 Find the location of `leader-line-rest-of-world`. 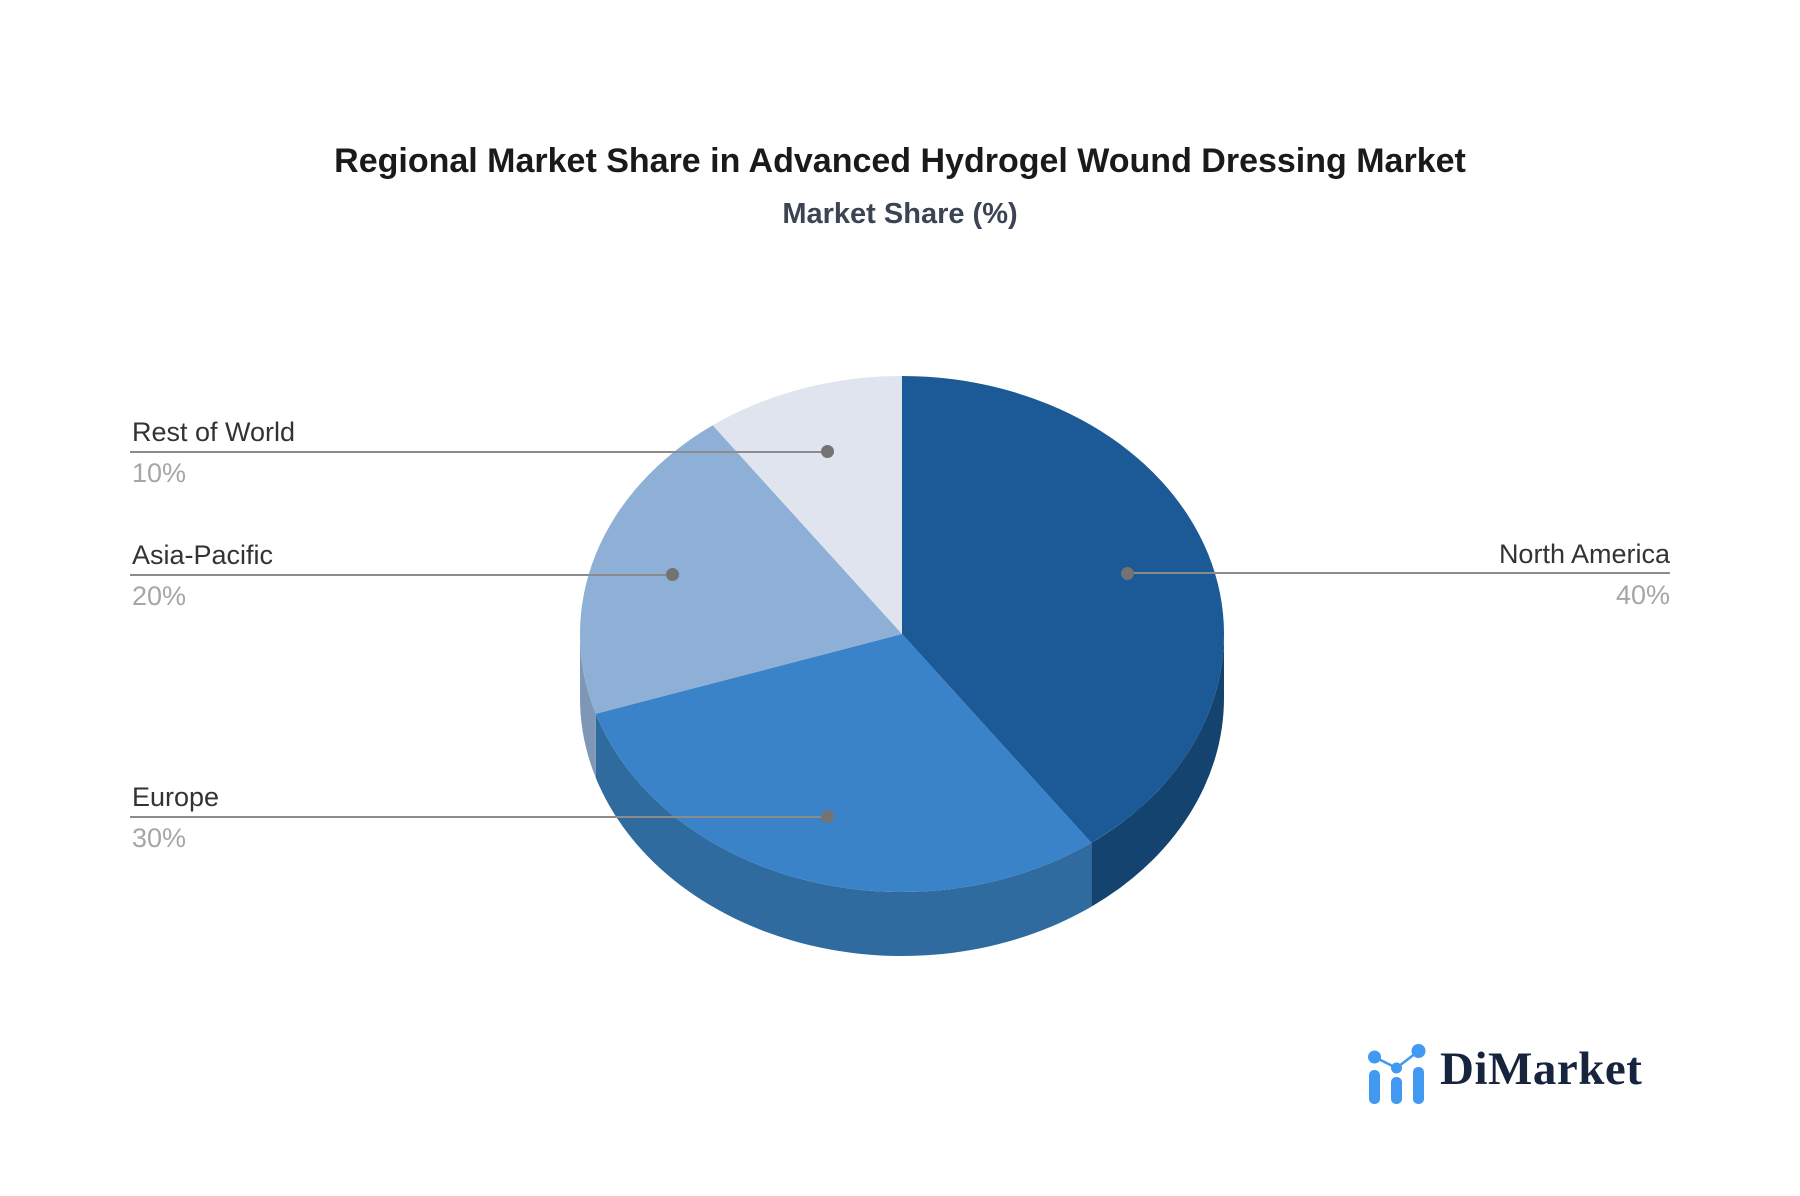

leader-line-rest-of-world is located at coordinates (479, 452).